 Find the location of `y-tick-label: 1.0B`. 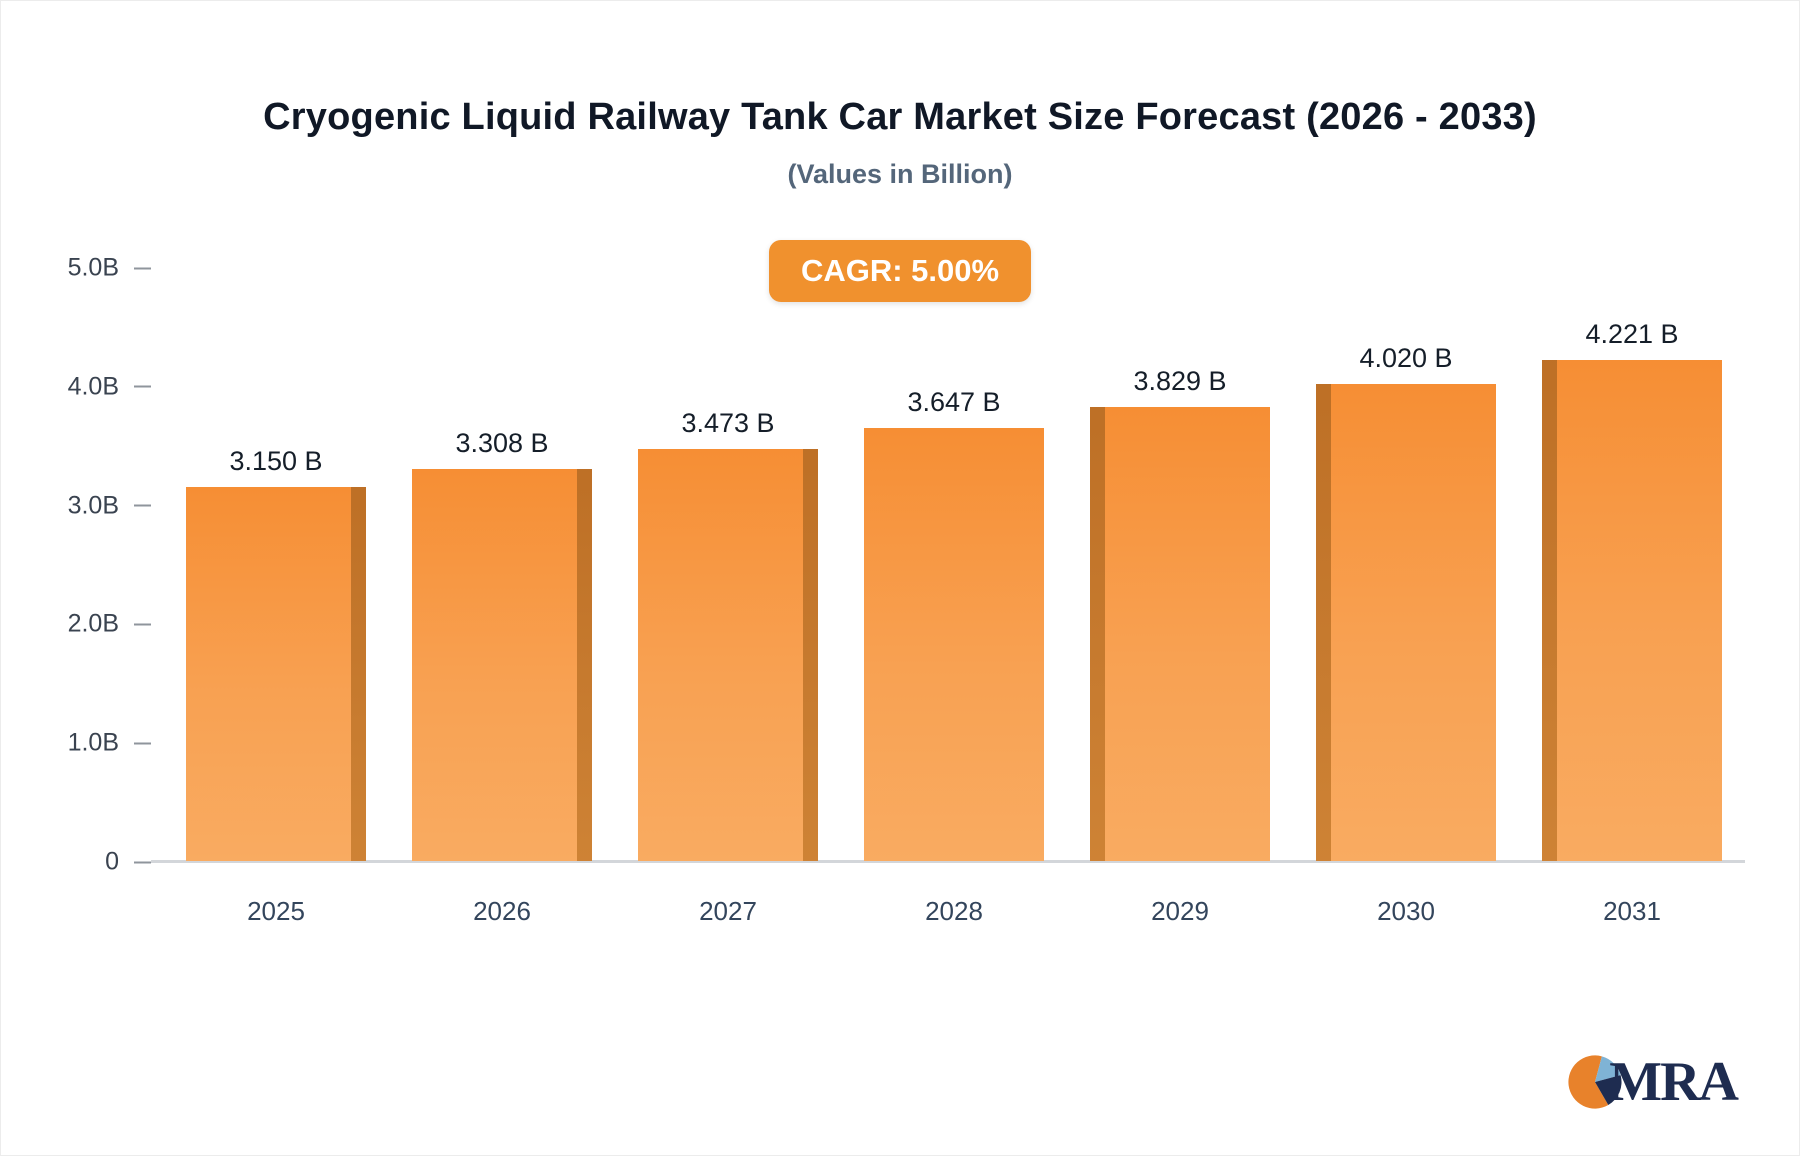

y-tick-label: 1.0B is located at coordinates (93, 742).